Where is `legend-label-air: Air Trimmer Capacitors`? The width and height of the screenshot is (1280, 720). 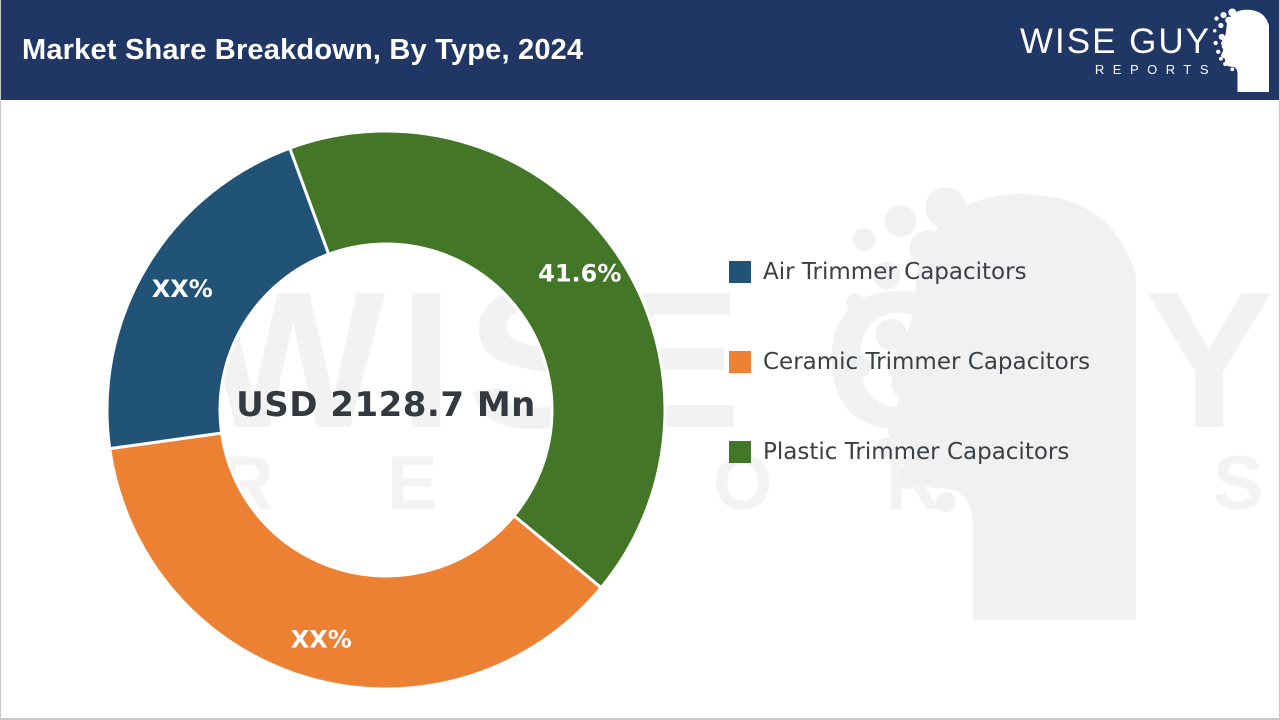 legend-label-air: Air Trimmer Capacitors is located at coordinates (895, 272).